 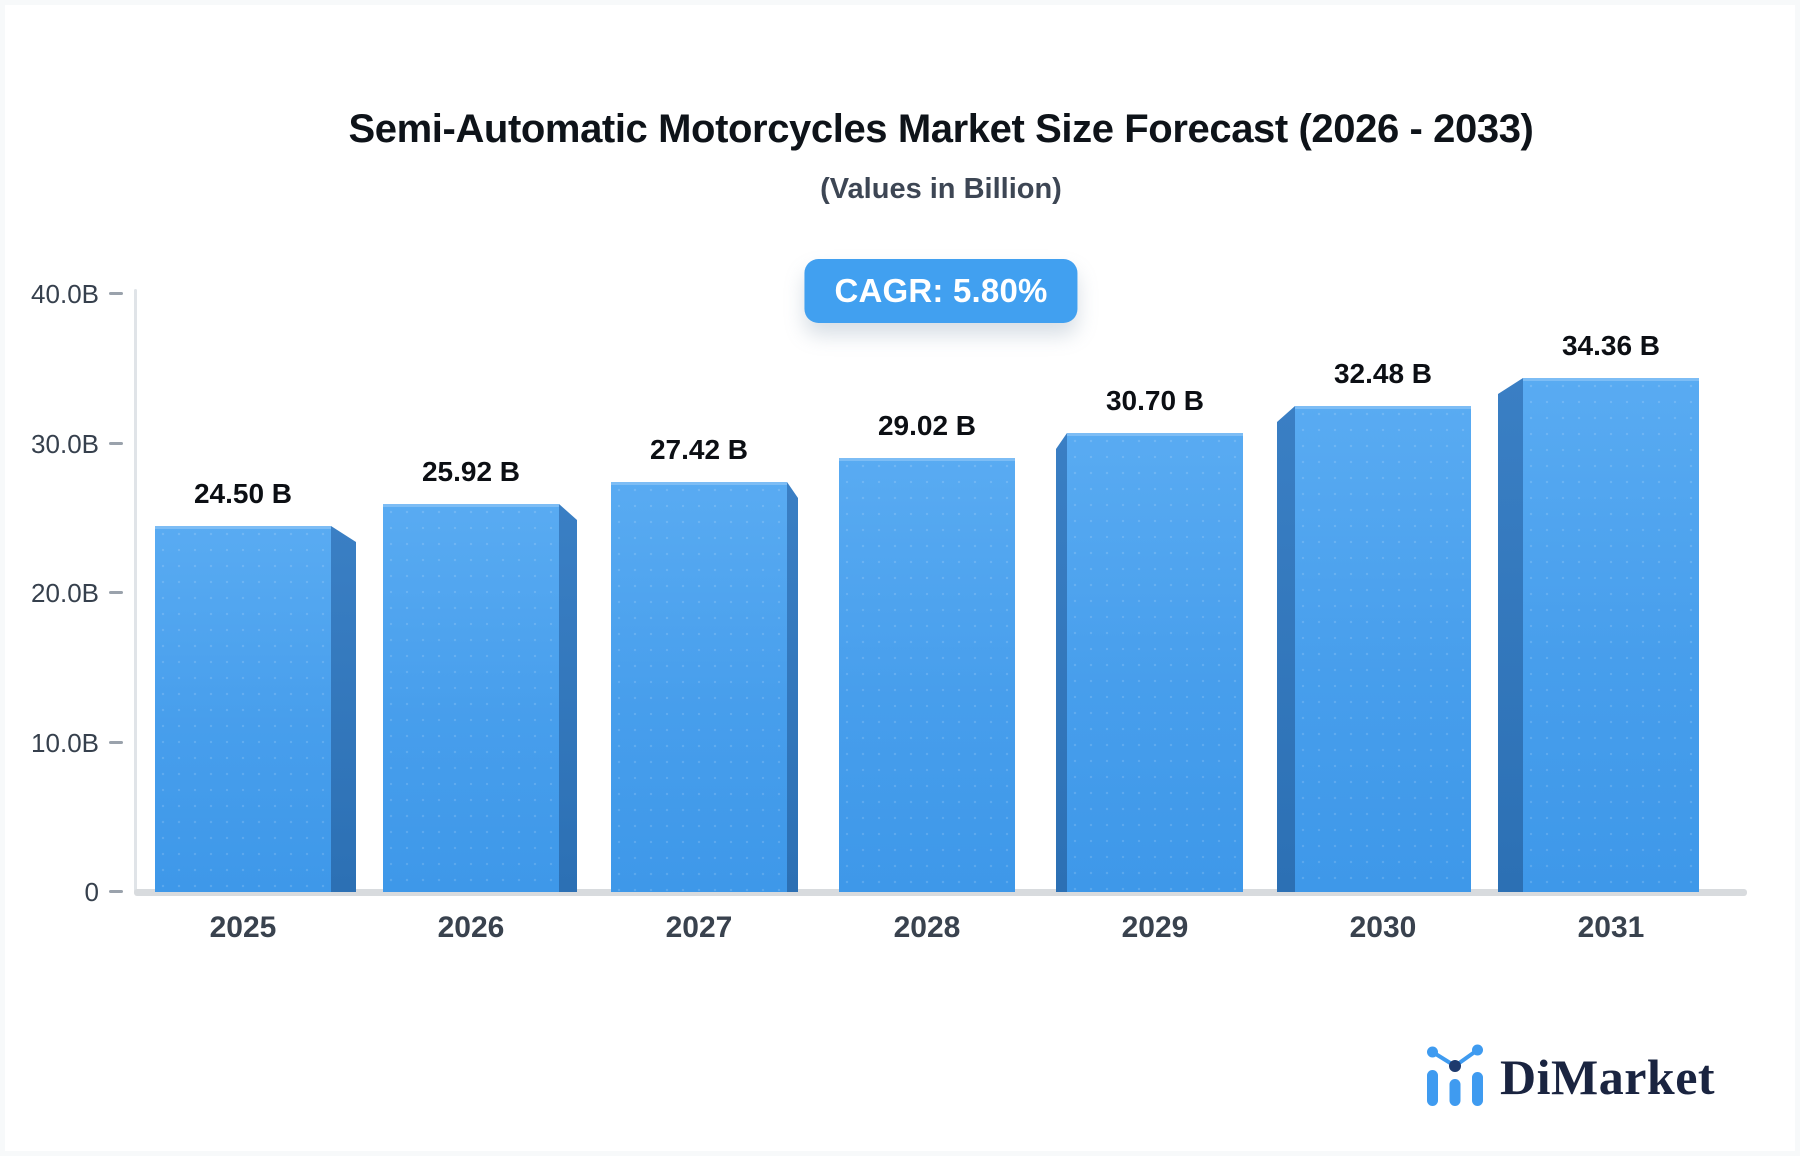 I want to click on bar-value-label: 24.50 B, so click(x=243, y=493).